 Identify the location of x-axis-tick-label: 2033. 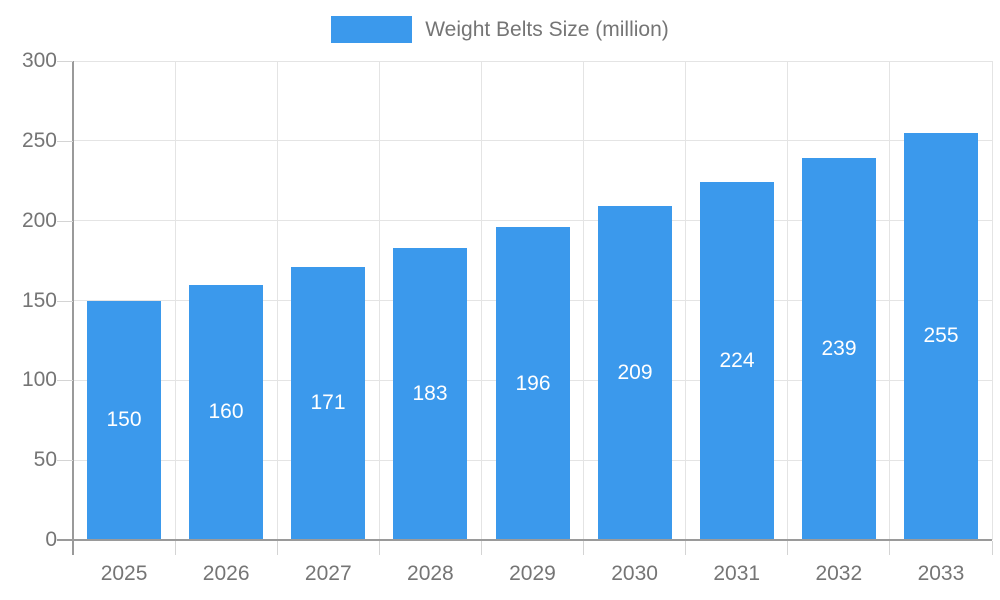
(941, 573).